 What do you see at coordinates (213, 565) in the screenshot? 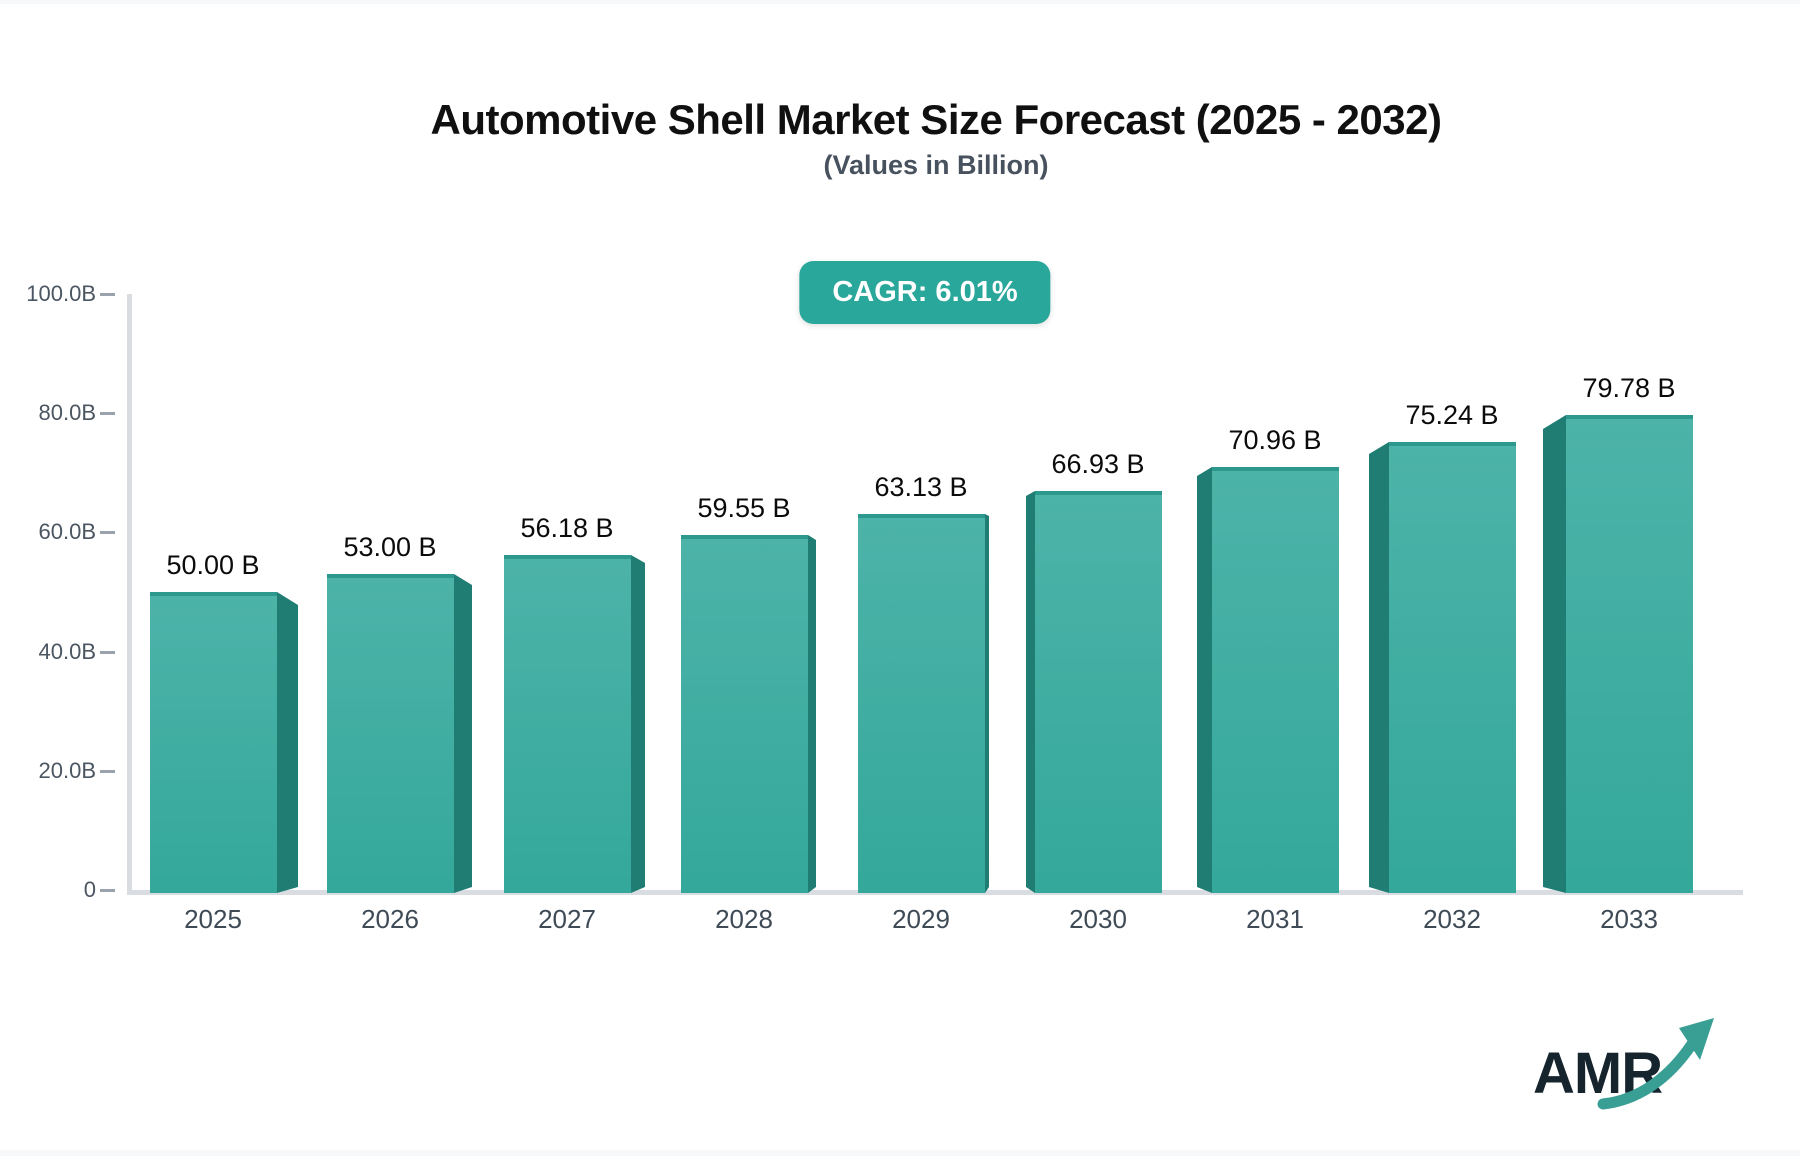
I see `bar-value-label: 50.00 B` at bounding box center [213, 565].